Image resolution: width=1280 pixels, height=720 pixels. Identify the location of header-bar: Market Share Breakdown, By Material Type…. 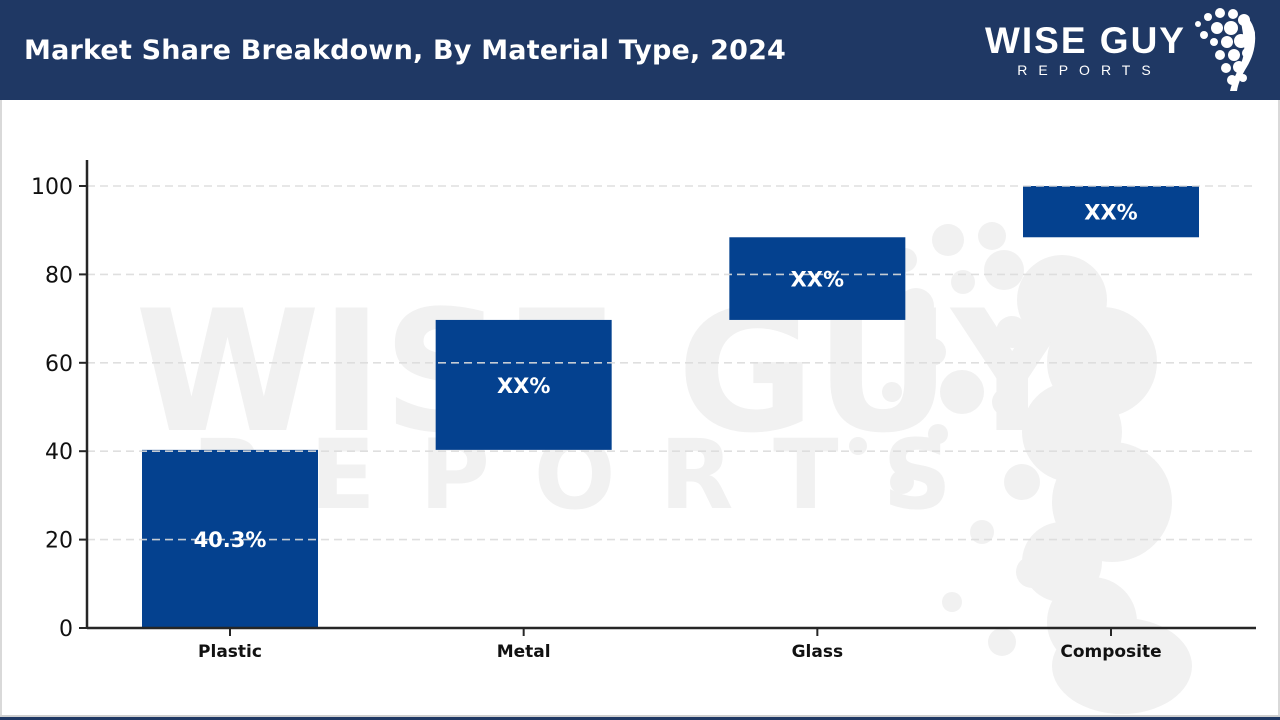
(640, 50).